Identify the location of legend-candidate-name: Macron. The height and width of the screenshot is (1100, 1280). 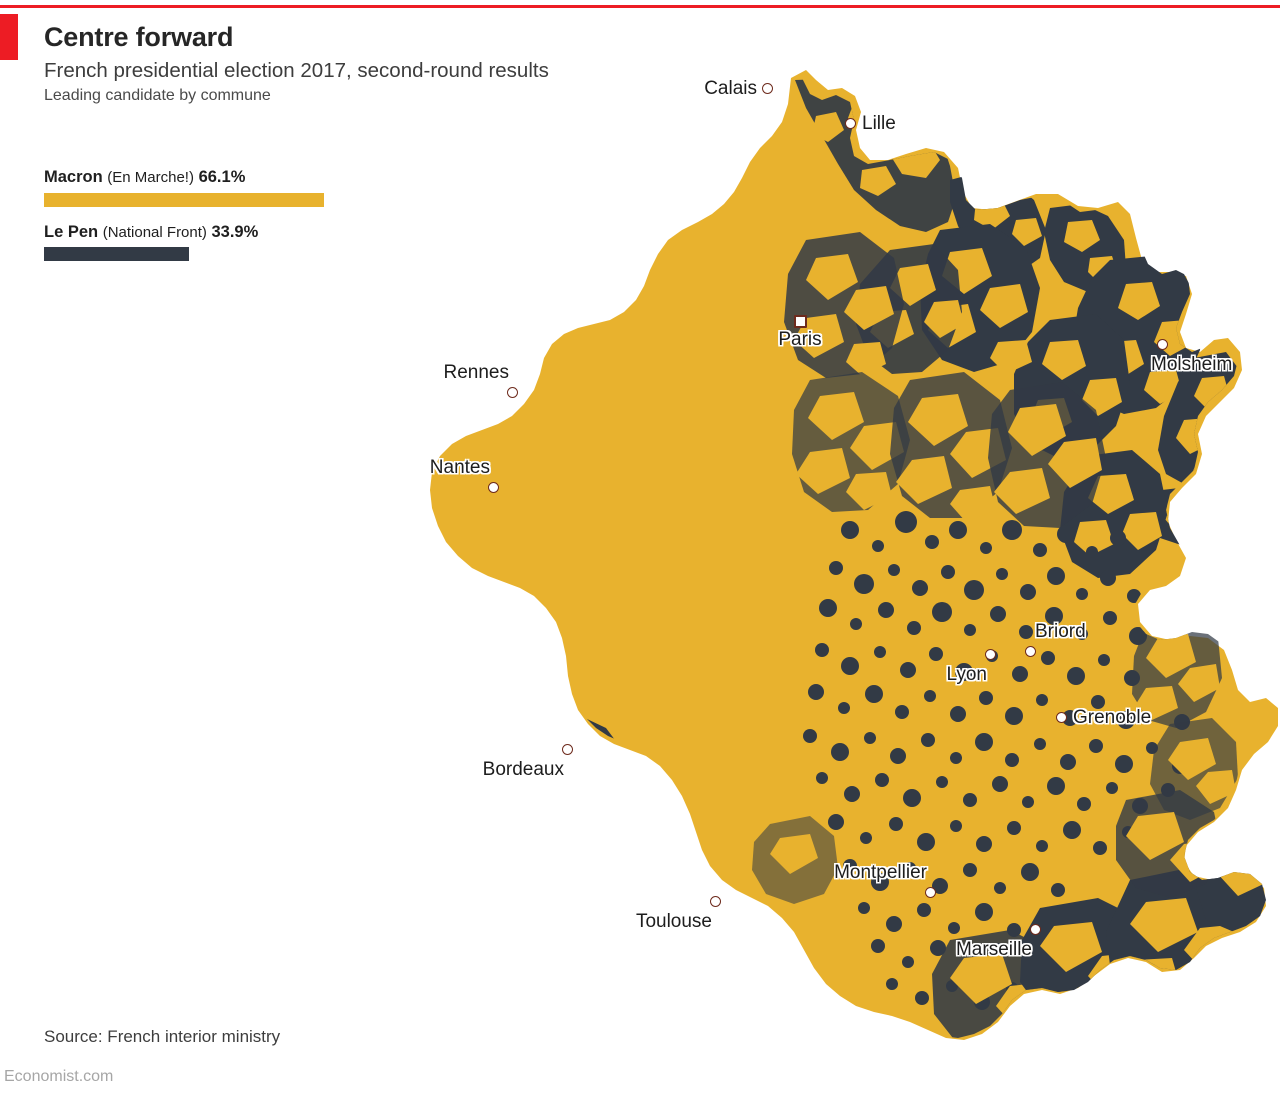
(73, 177).